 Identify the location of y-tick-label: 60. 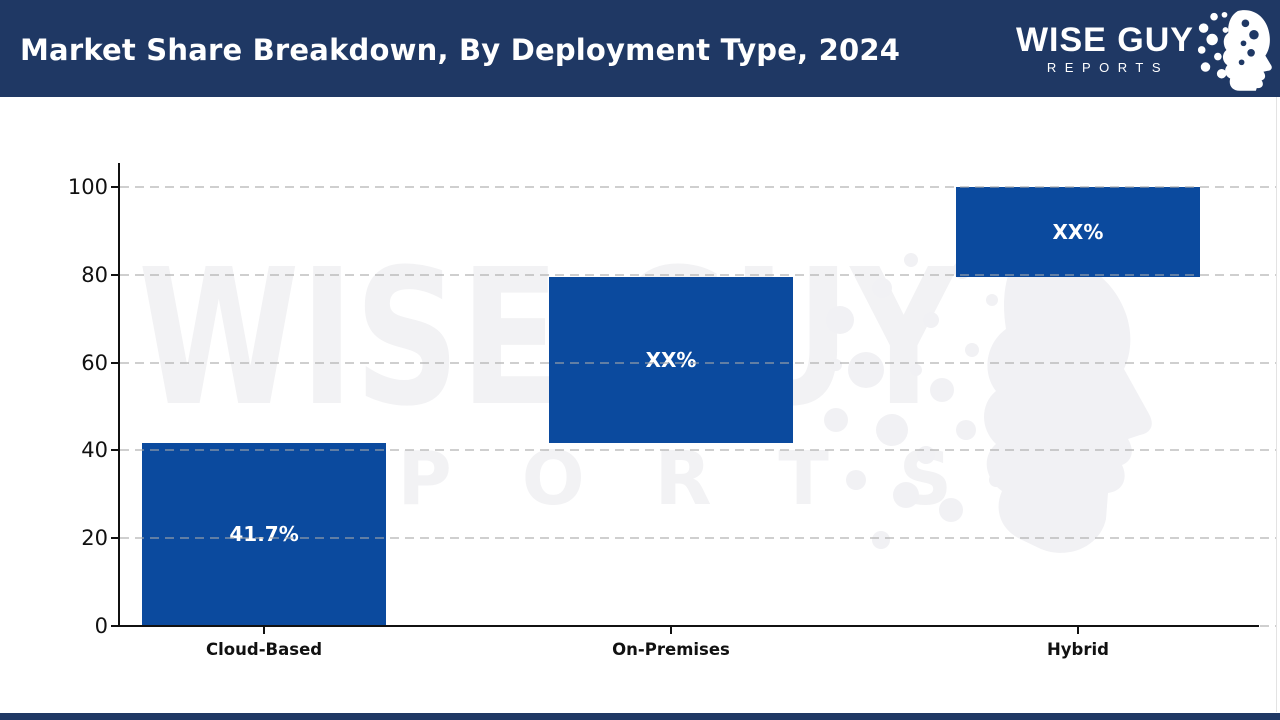
(94, 362).